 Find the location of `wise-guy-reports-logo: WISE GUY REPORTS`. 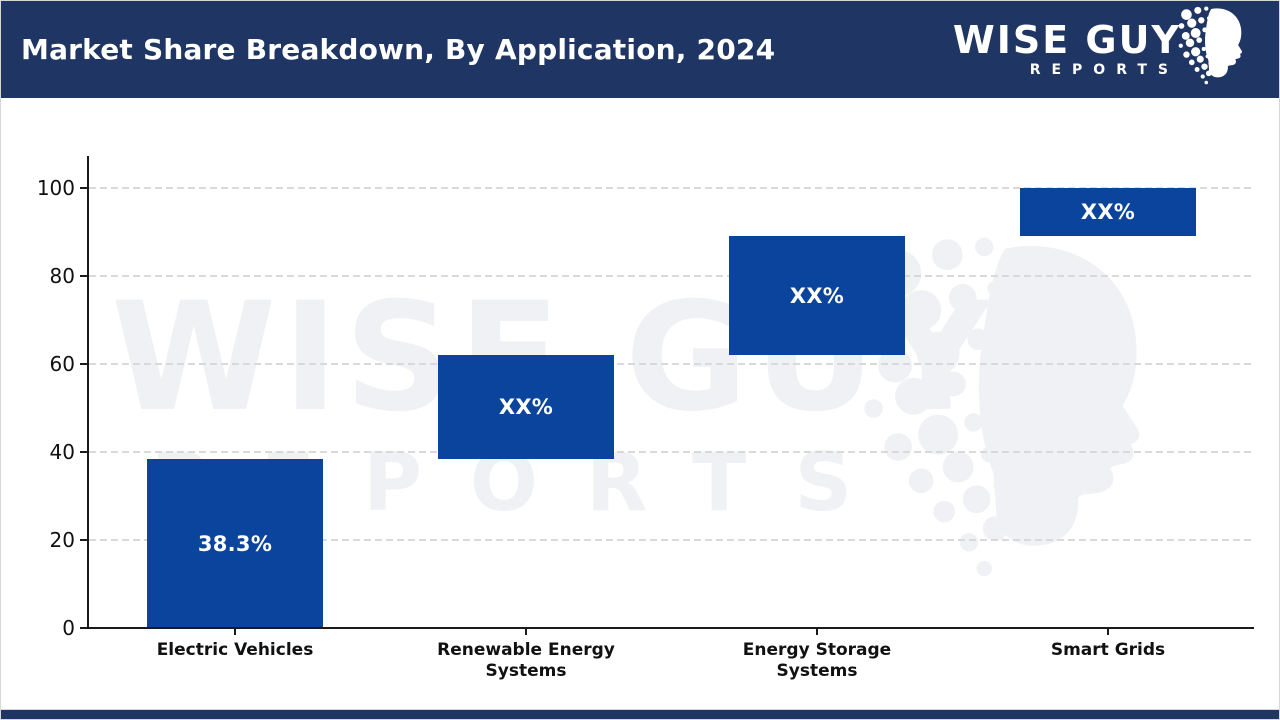

wise-guy-reports-logo: WISE GUY REPORTS is located at coordinates (1104, 50).